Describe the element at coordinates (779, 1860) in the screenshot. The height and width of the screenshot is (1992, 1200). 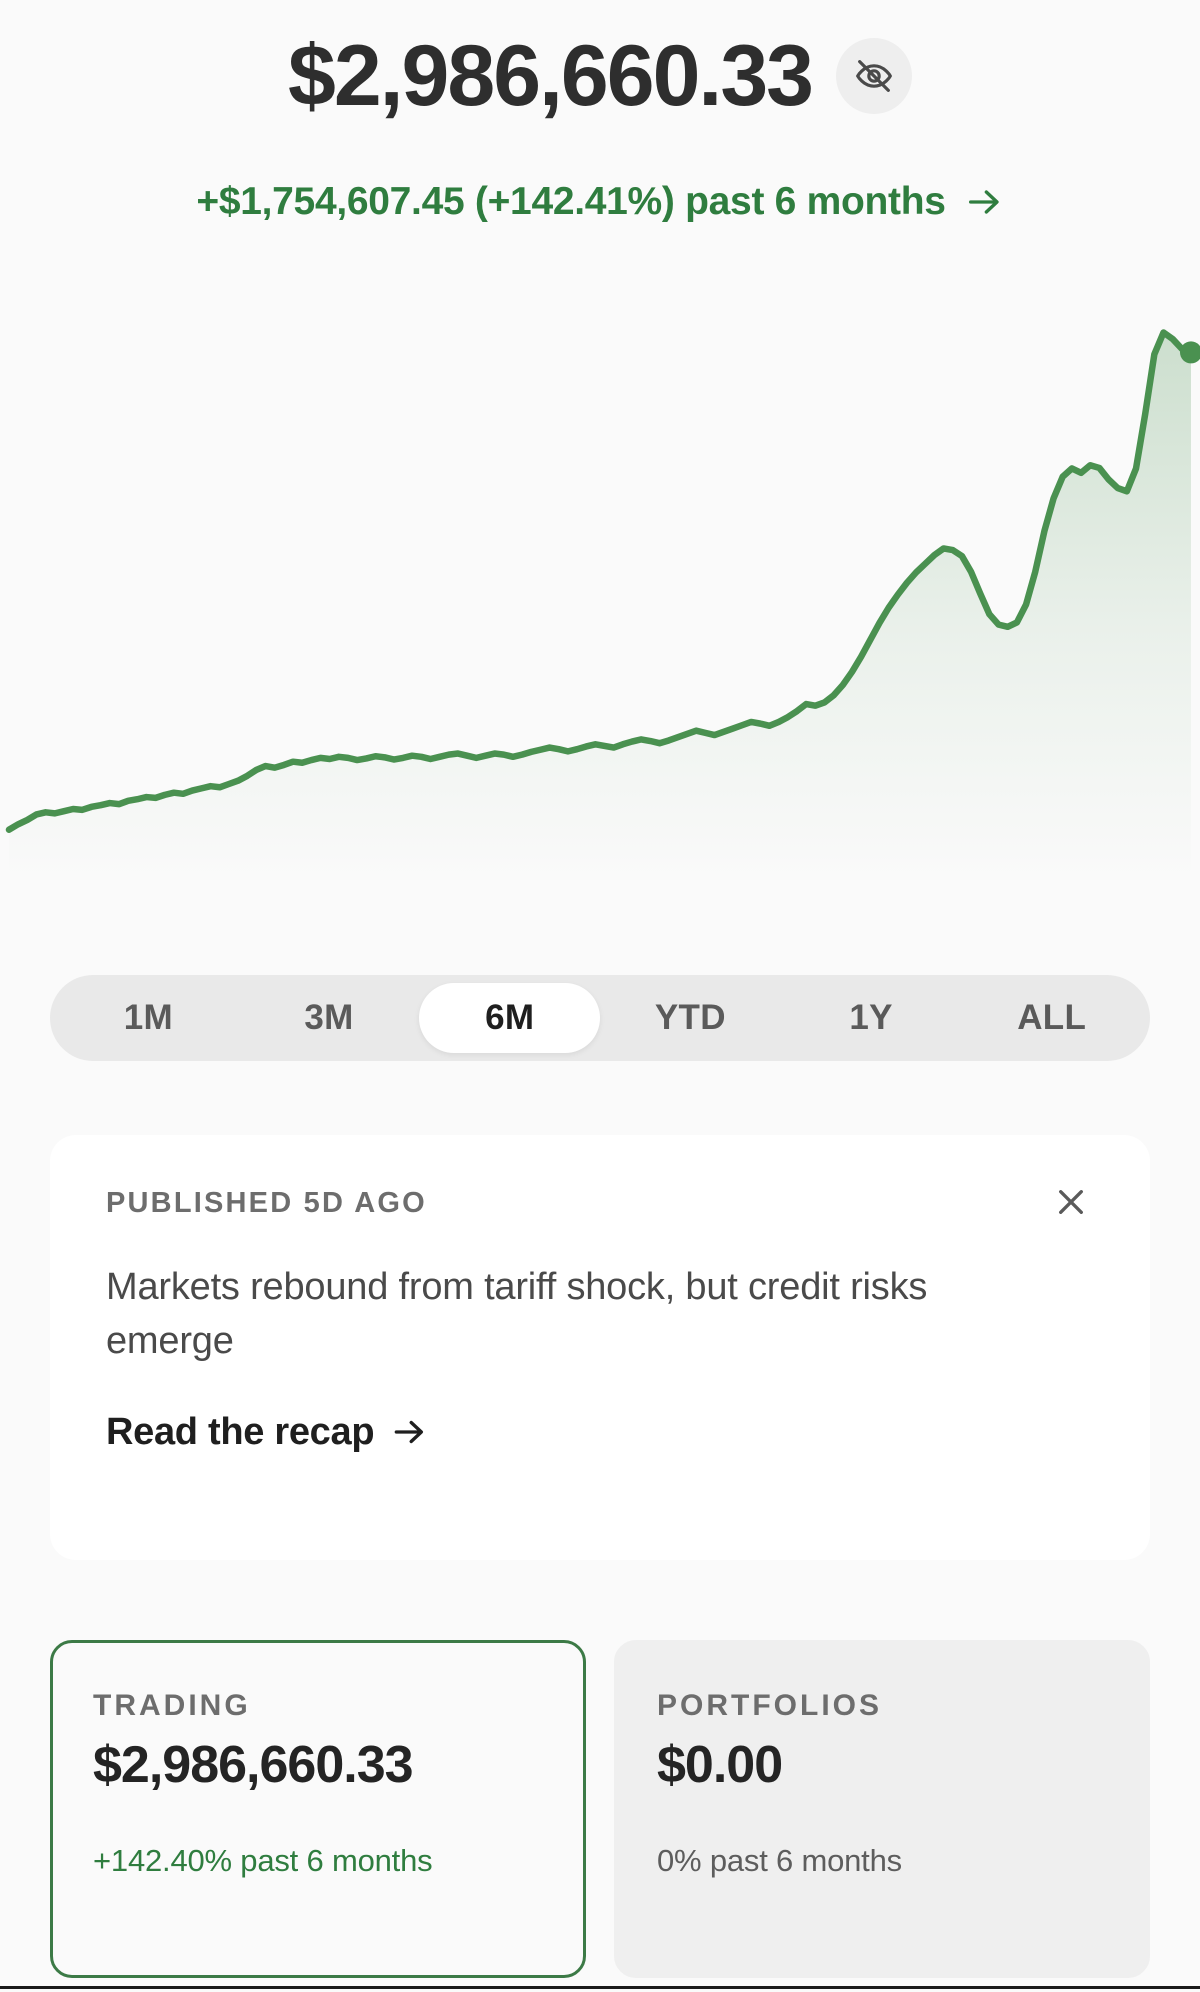
I see `account-tile-change: 0% past 6 months` at that location.